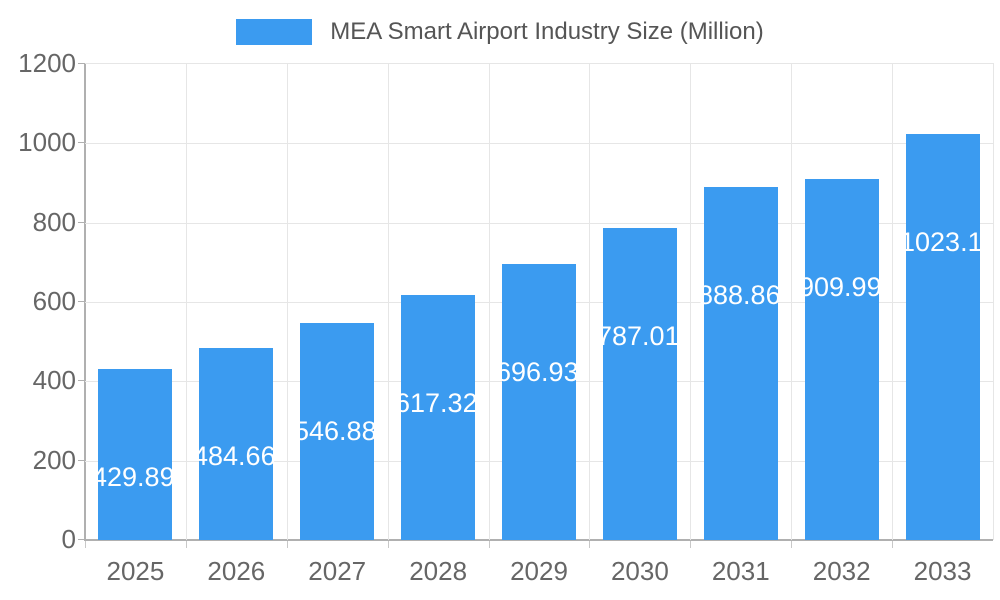 Image resolution: width=1000 pixels, height=600 pixels. Describe the element at coordinates (337, 571) in the screenshot. I see `x-axis-tick-label: 2027` at that location.